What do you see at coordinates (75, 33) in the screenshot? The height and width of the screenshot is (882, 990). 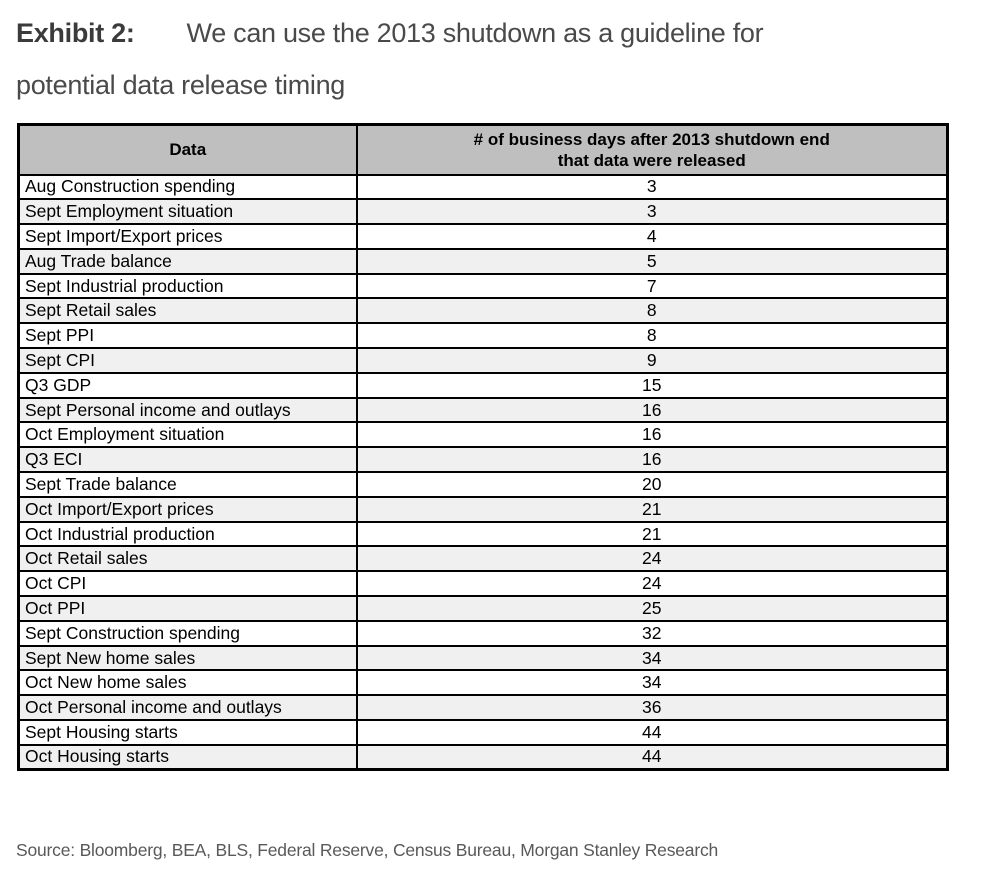 I see `exhibit-label: Exhibit 2:` at bounding box center [75, 33].